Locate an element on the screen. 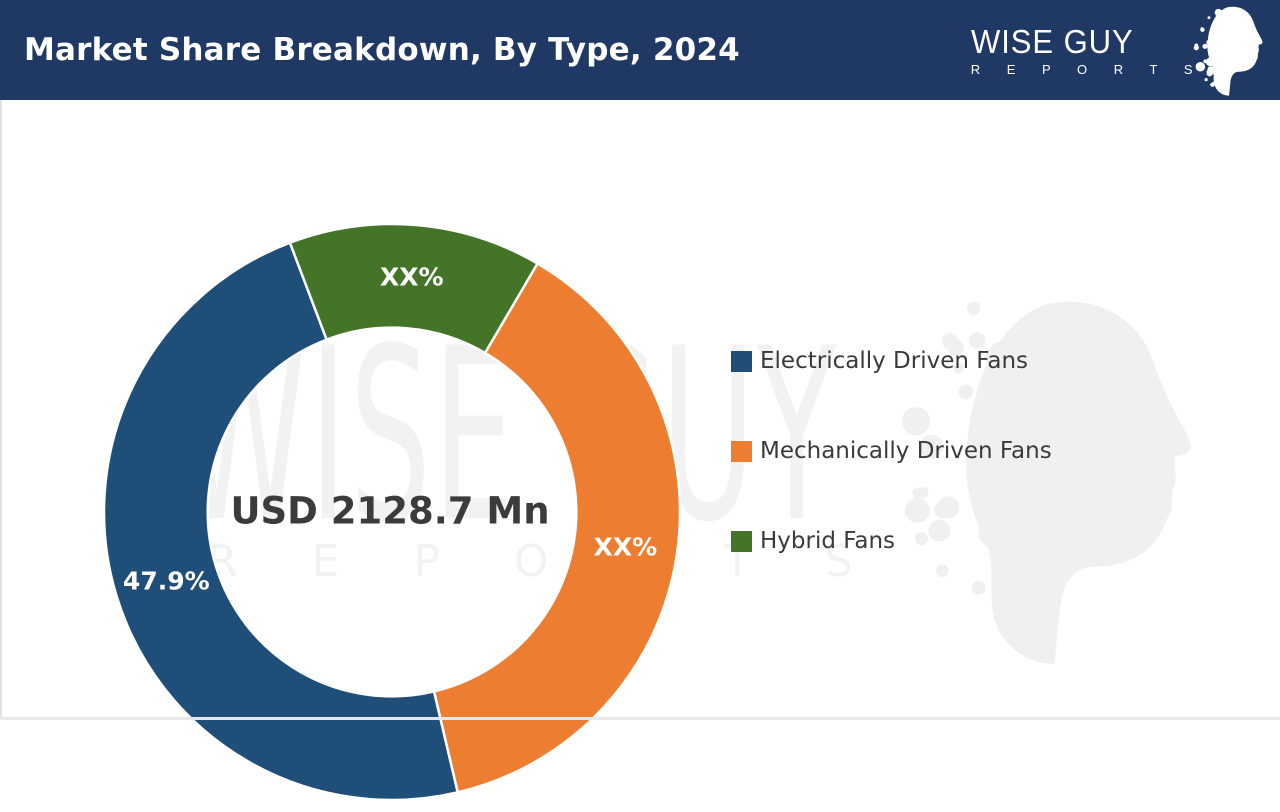  legend-item-hybrid-fans: Hybrid Fans is located at coordinates (891, 541).